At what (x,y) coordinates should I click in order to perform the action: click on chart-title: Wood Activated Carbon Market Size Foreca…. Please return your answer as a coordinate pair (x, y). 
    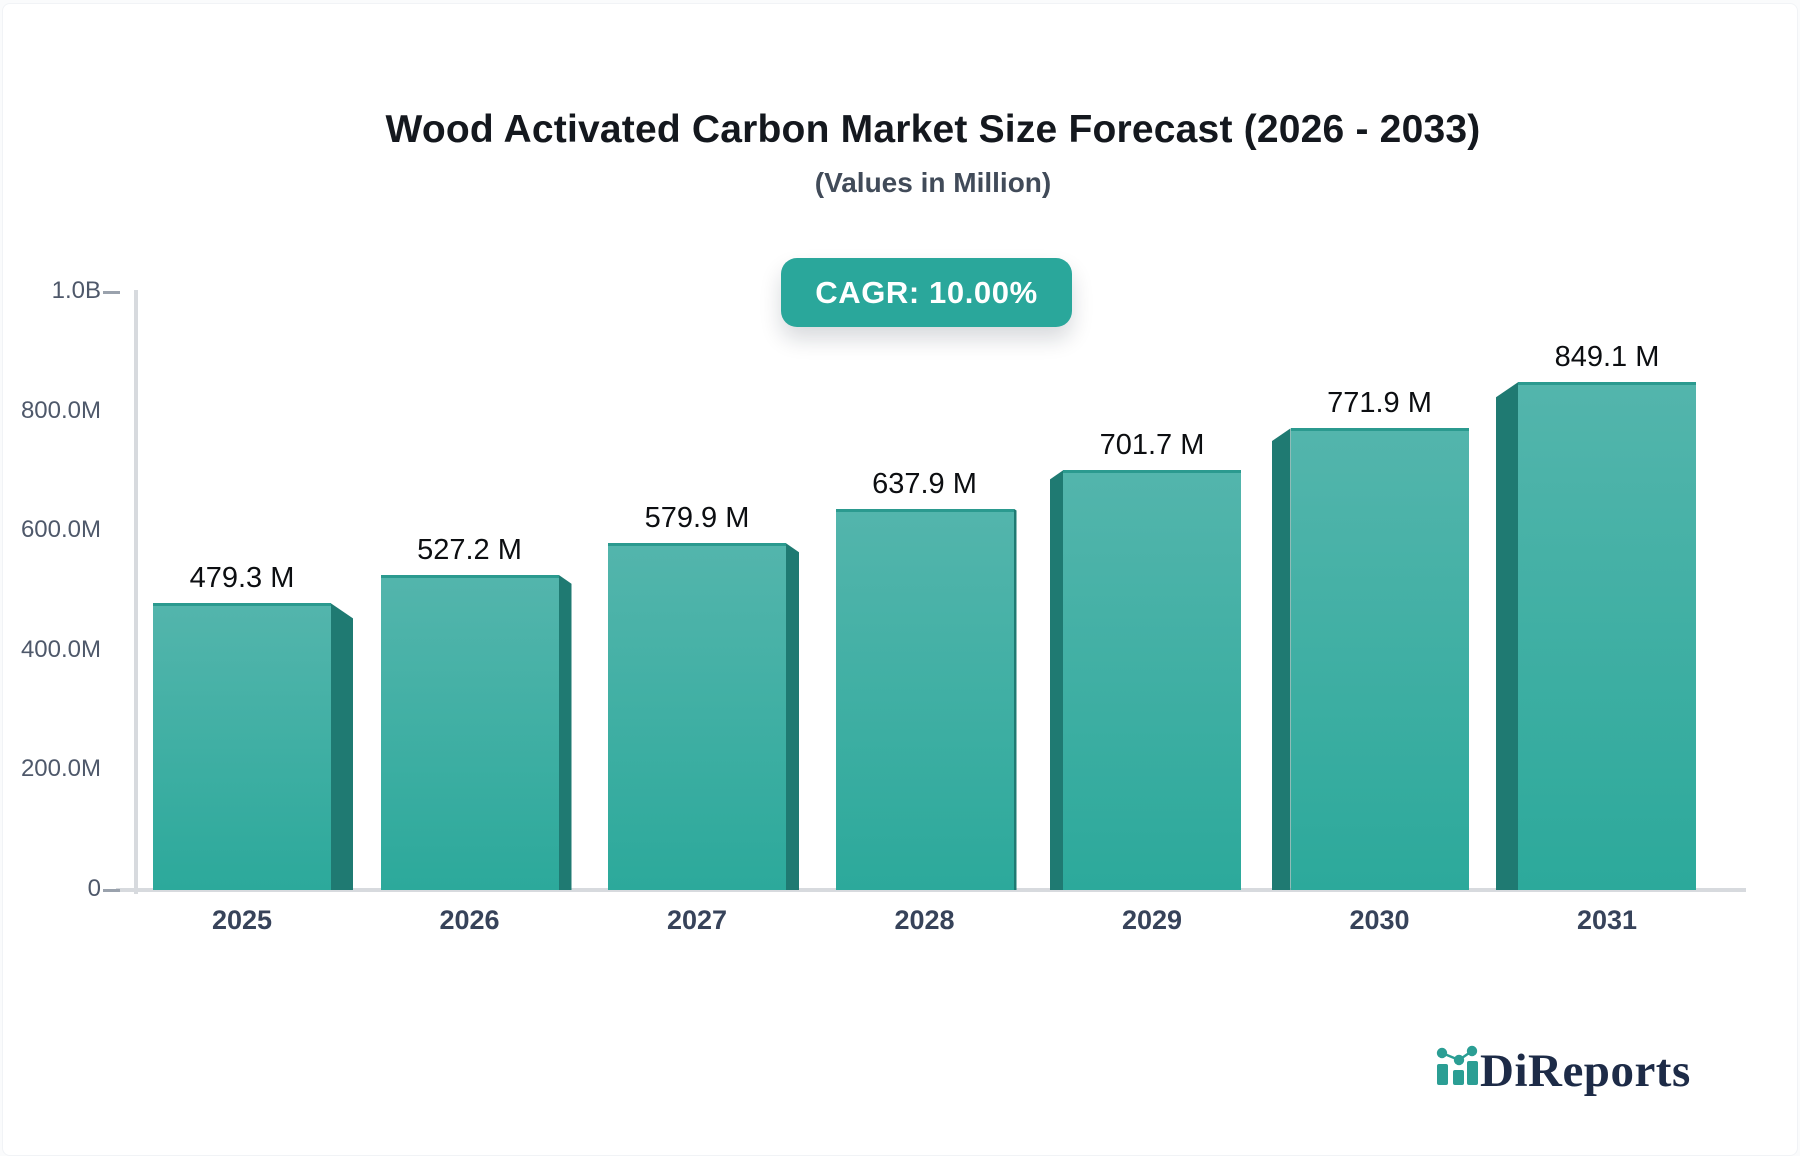
    Looking at the image, I should click on (933, 129).